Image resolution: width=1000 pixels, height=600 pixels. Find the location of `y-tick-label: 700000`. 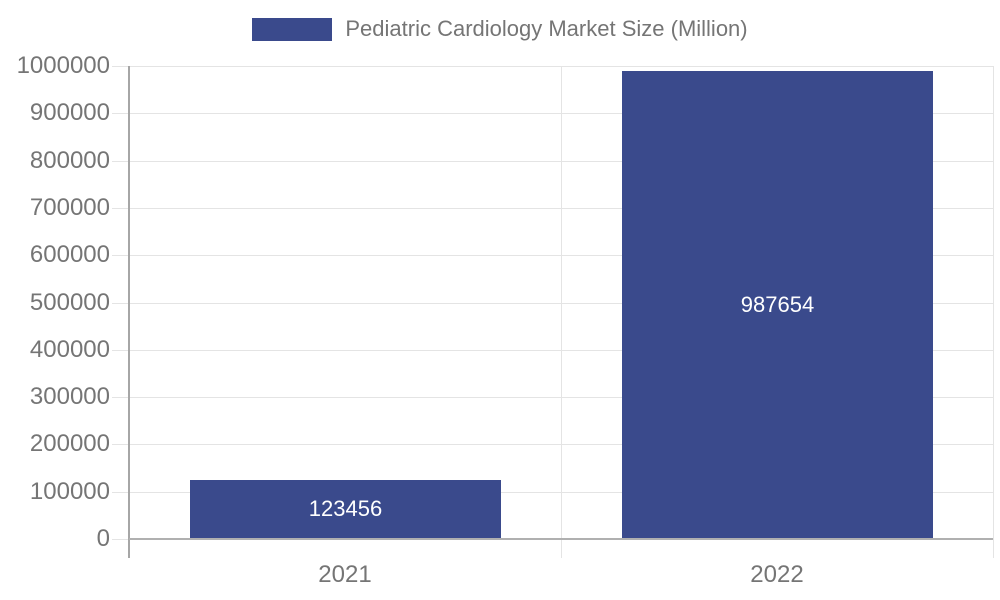

y-tick-label: 700000 is located at coordinates (69, 207).